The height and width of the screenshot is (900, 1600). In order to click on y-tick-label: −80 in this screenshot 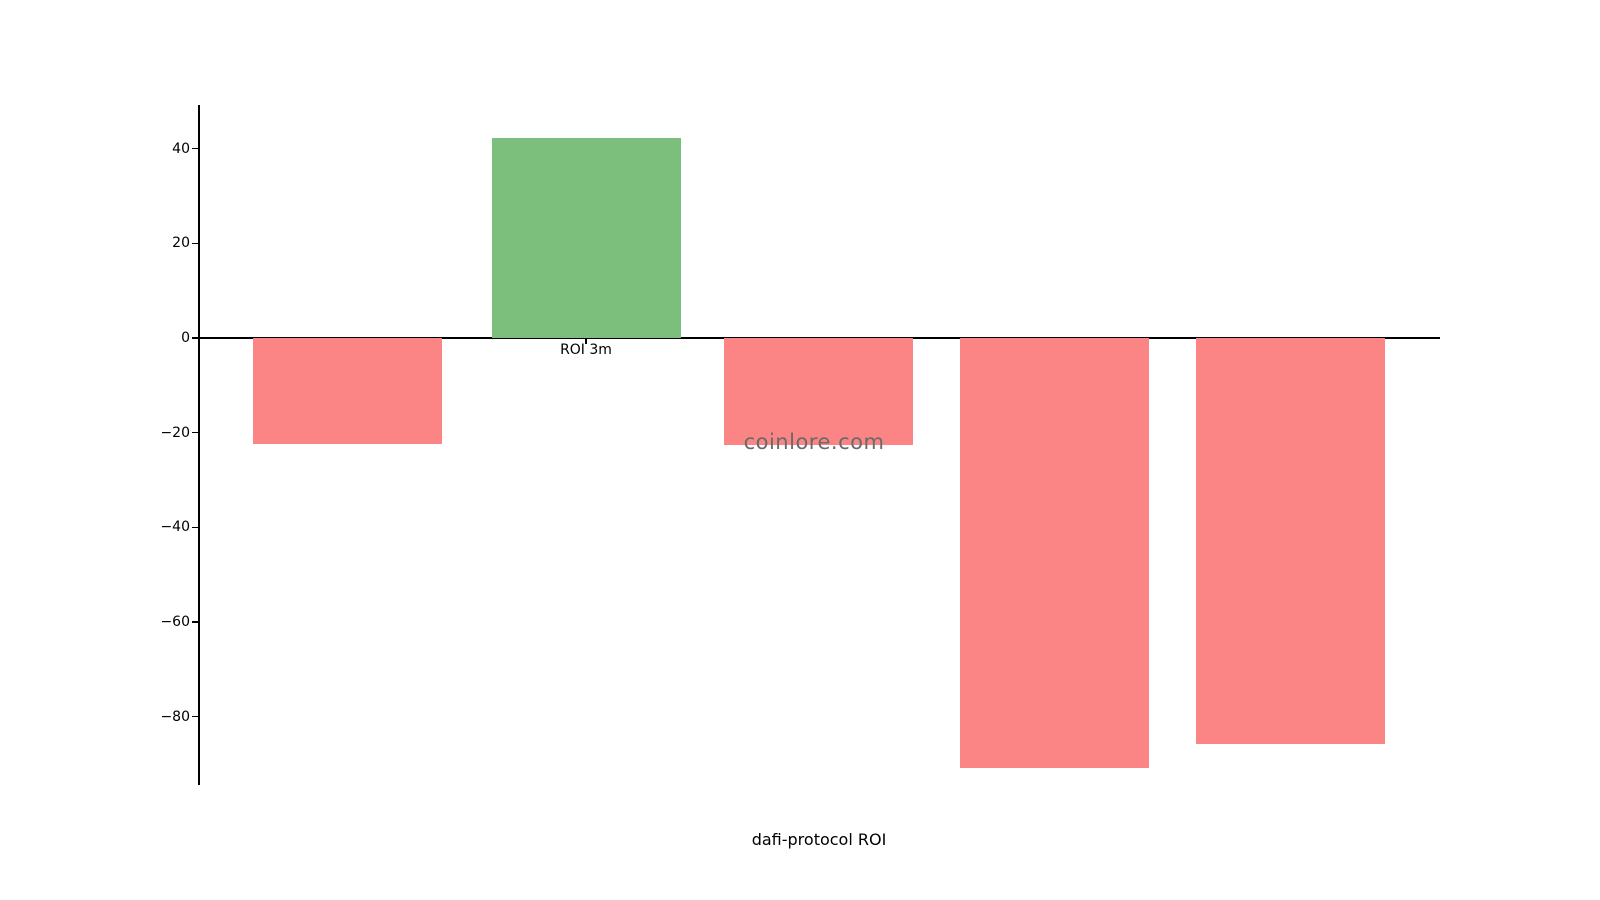, I will do `click(175, 716)`.